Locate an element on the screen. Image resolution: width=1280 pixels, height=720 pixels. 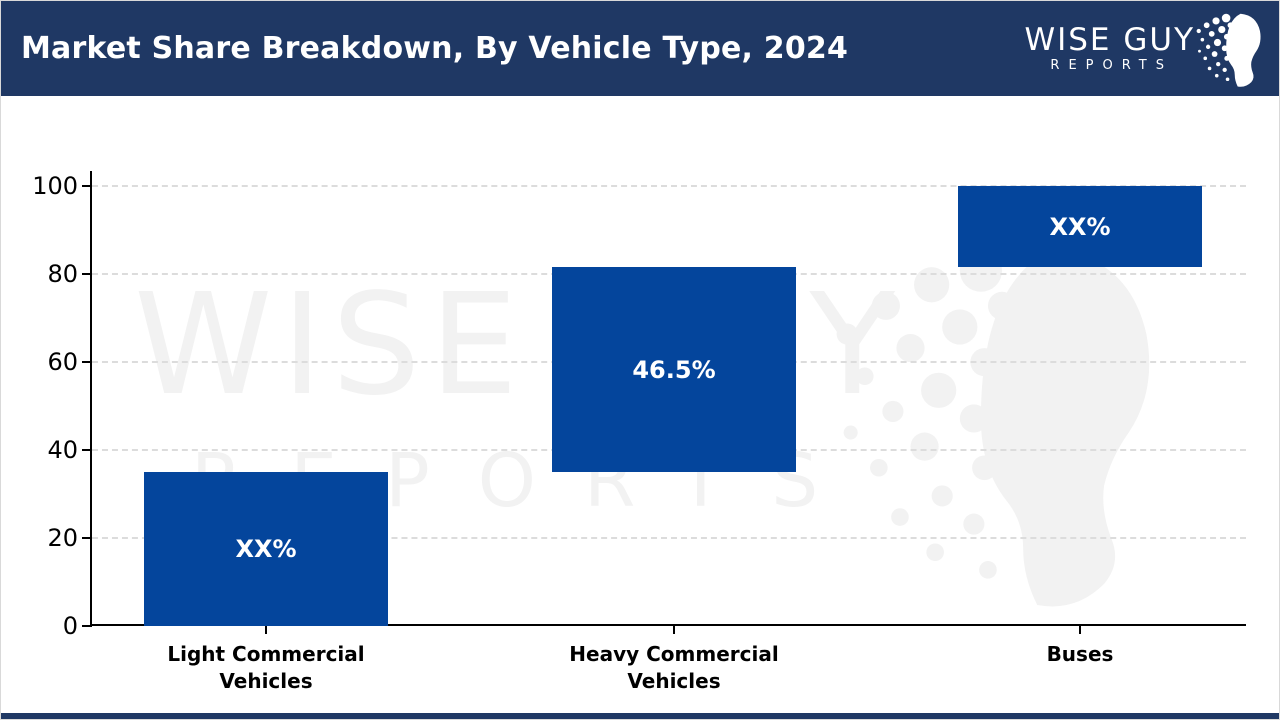
bar-Buses: XX% is located at coordinates (1080, 227).